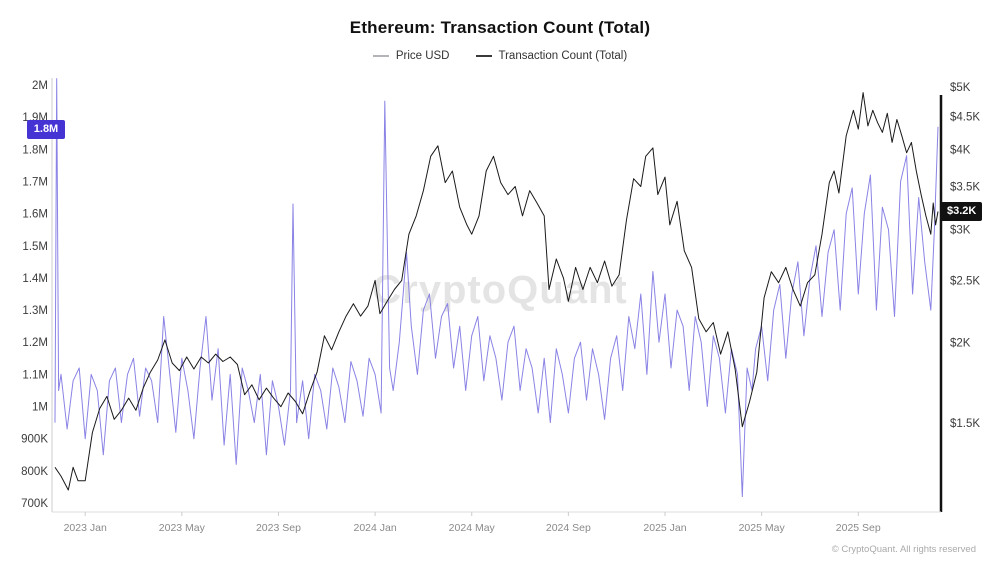 The image size is (1000, 563). I want to click on x-axis-tick-label: 2023 Jan, so click(85, 528).